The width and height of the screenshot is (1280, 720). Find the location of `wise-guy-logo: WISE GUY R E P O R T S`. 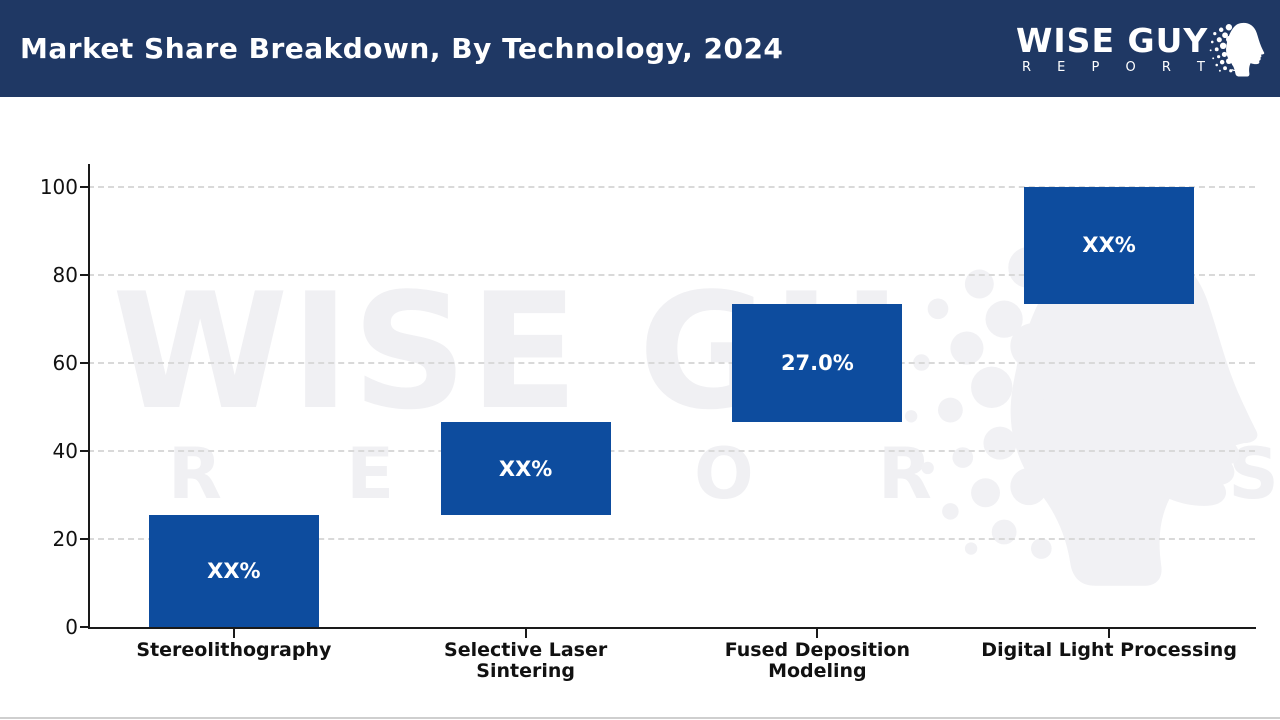

wise-guy-logo: WISE GUY R E P O R T S is located at coordinates (1141, 49).